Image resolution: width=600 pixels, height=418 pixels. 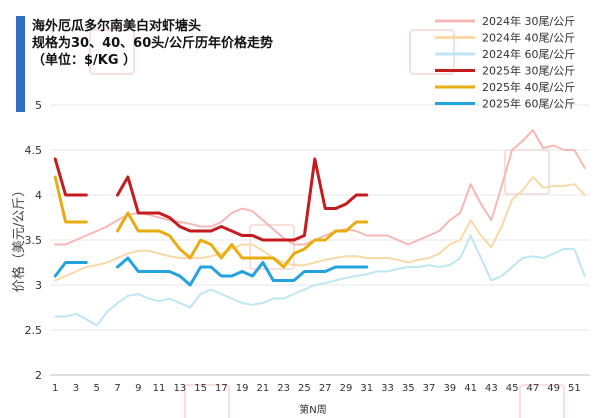 What do you see at coordinates (117, 388) in the screenshot?
I see `x-tick-label: 7` at bounding box center [117, 388].